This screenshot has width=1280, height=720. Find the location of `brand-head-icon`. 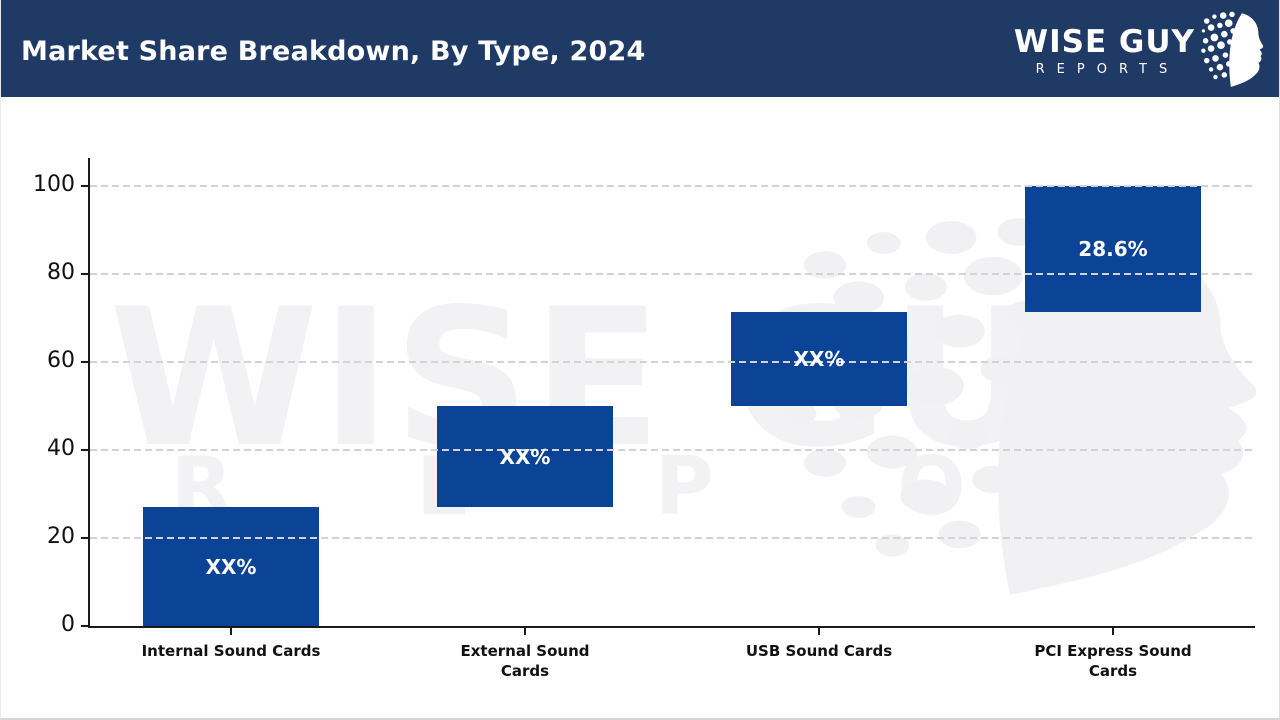

brand-head-icon is located at coordinates (1232, 49).